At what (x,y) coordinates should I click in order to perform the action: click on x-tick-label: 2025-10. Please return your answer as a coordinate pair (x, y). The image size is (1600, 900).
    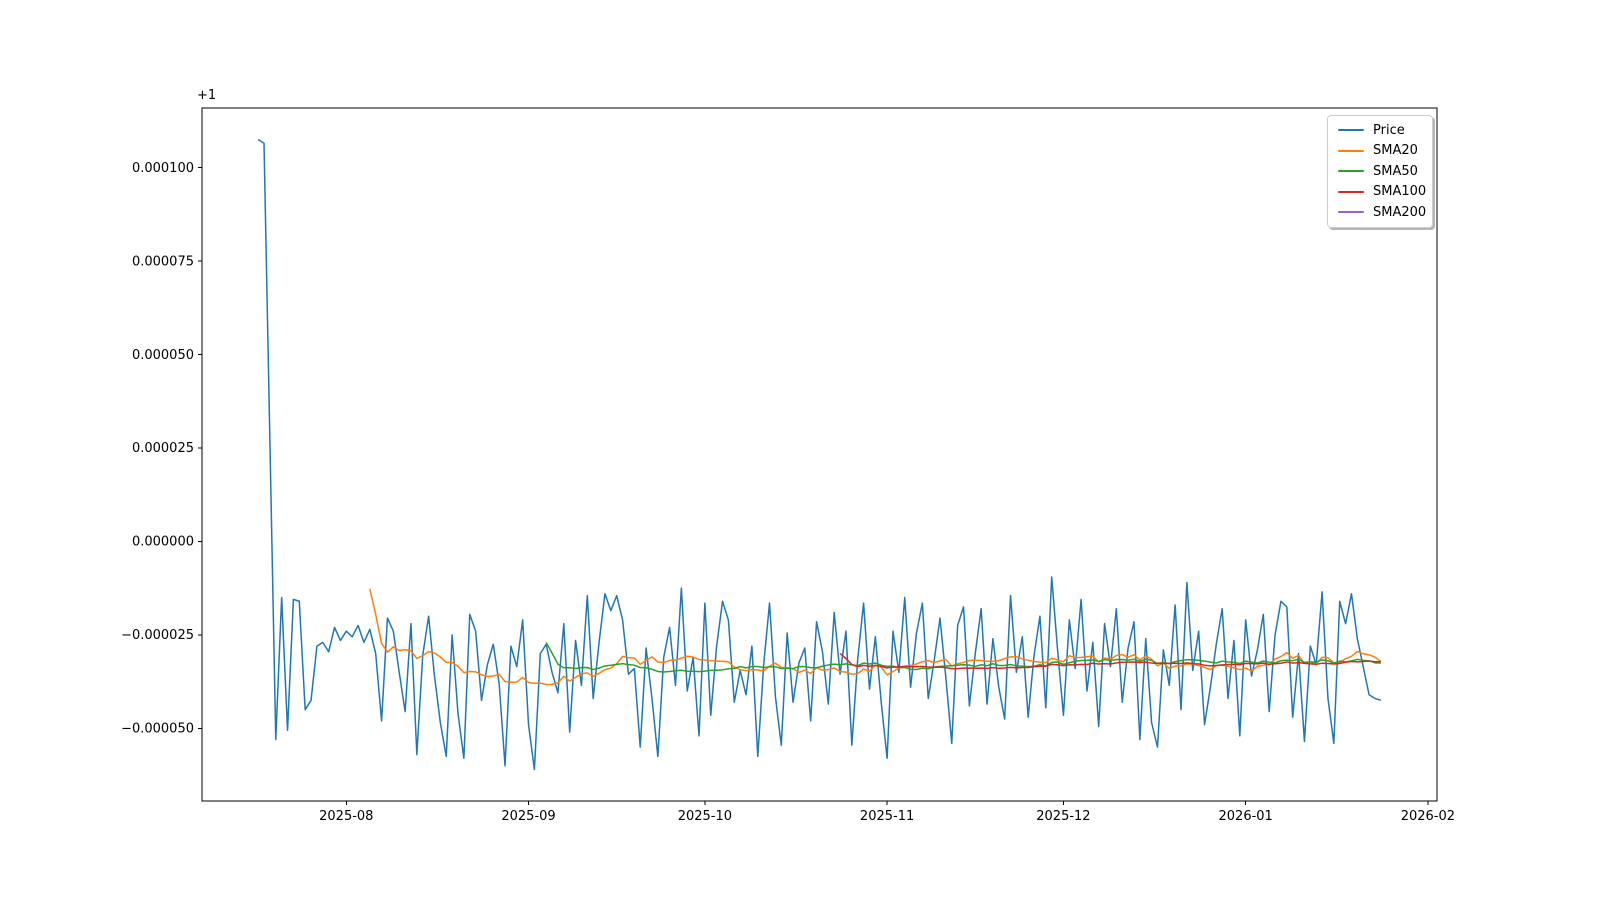
    Looking at the image, I should click on (705, 816).